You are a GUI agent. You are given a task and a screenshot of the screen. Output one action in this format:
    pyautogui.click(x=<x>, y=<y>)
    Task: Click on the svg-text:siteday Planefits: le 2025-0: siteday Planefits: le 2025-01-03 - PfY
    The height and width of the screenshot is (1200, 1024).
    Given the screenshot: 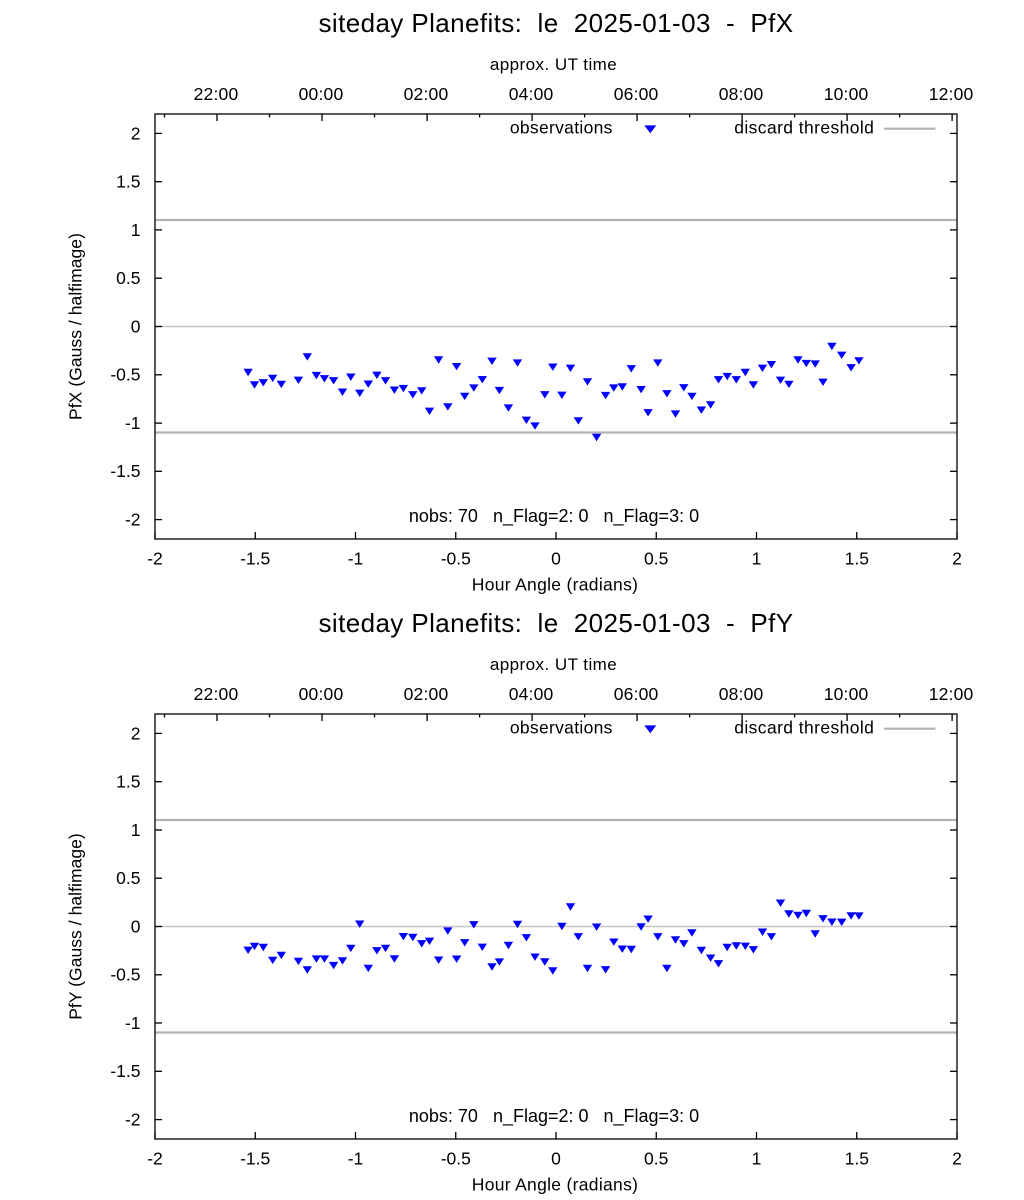 What is the action you would take?
    pyautogui.click(x=556, y=623)
    